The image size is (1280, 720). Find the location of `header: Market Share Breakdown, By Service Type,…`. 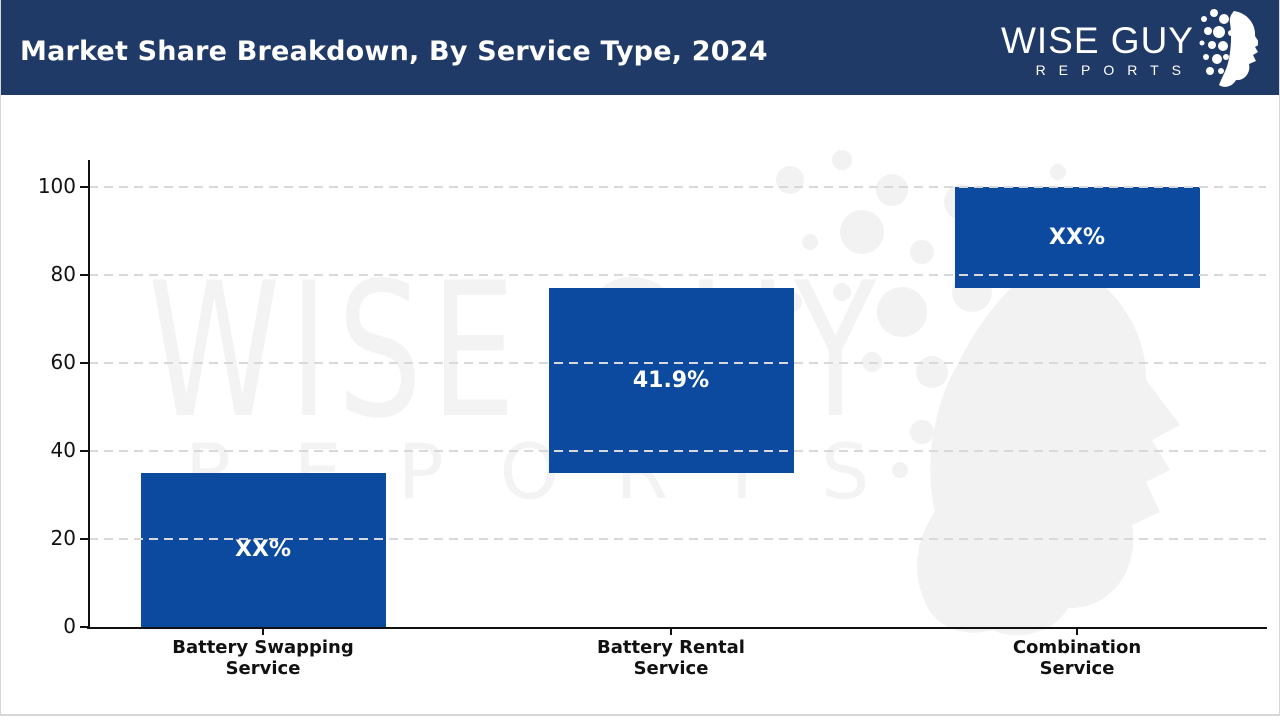

header: Market Share Breakdown, By Service Type,… is located at coordinates (640, 47).